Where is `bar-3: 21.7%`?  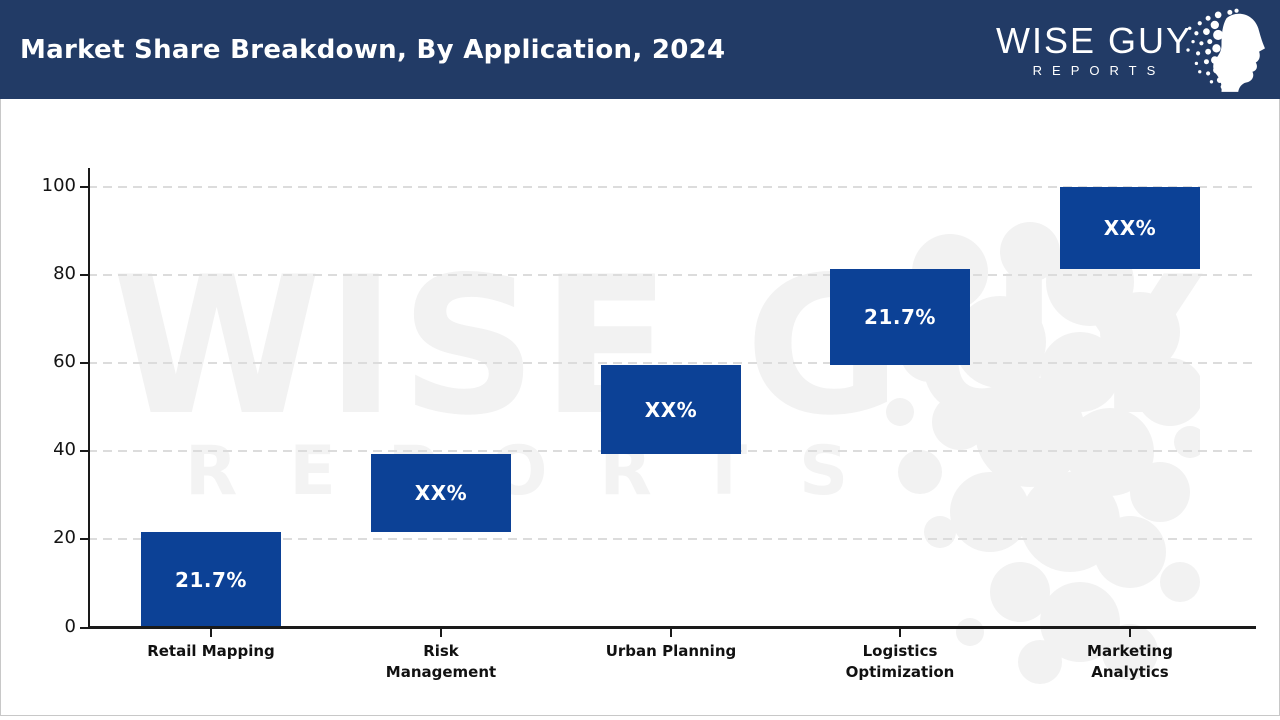
bar-3: 21.7% is located at coordinates (900, 316).